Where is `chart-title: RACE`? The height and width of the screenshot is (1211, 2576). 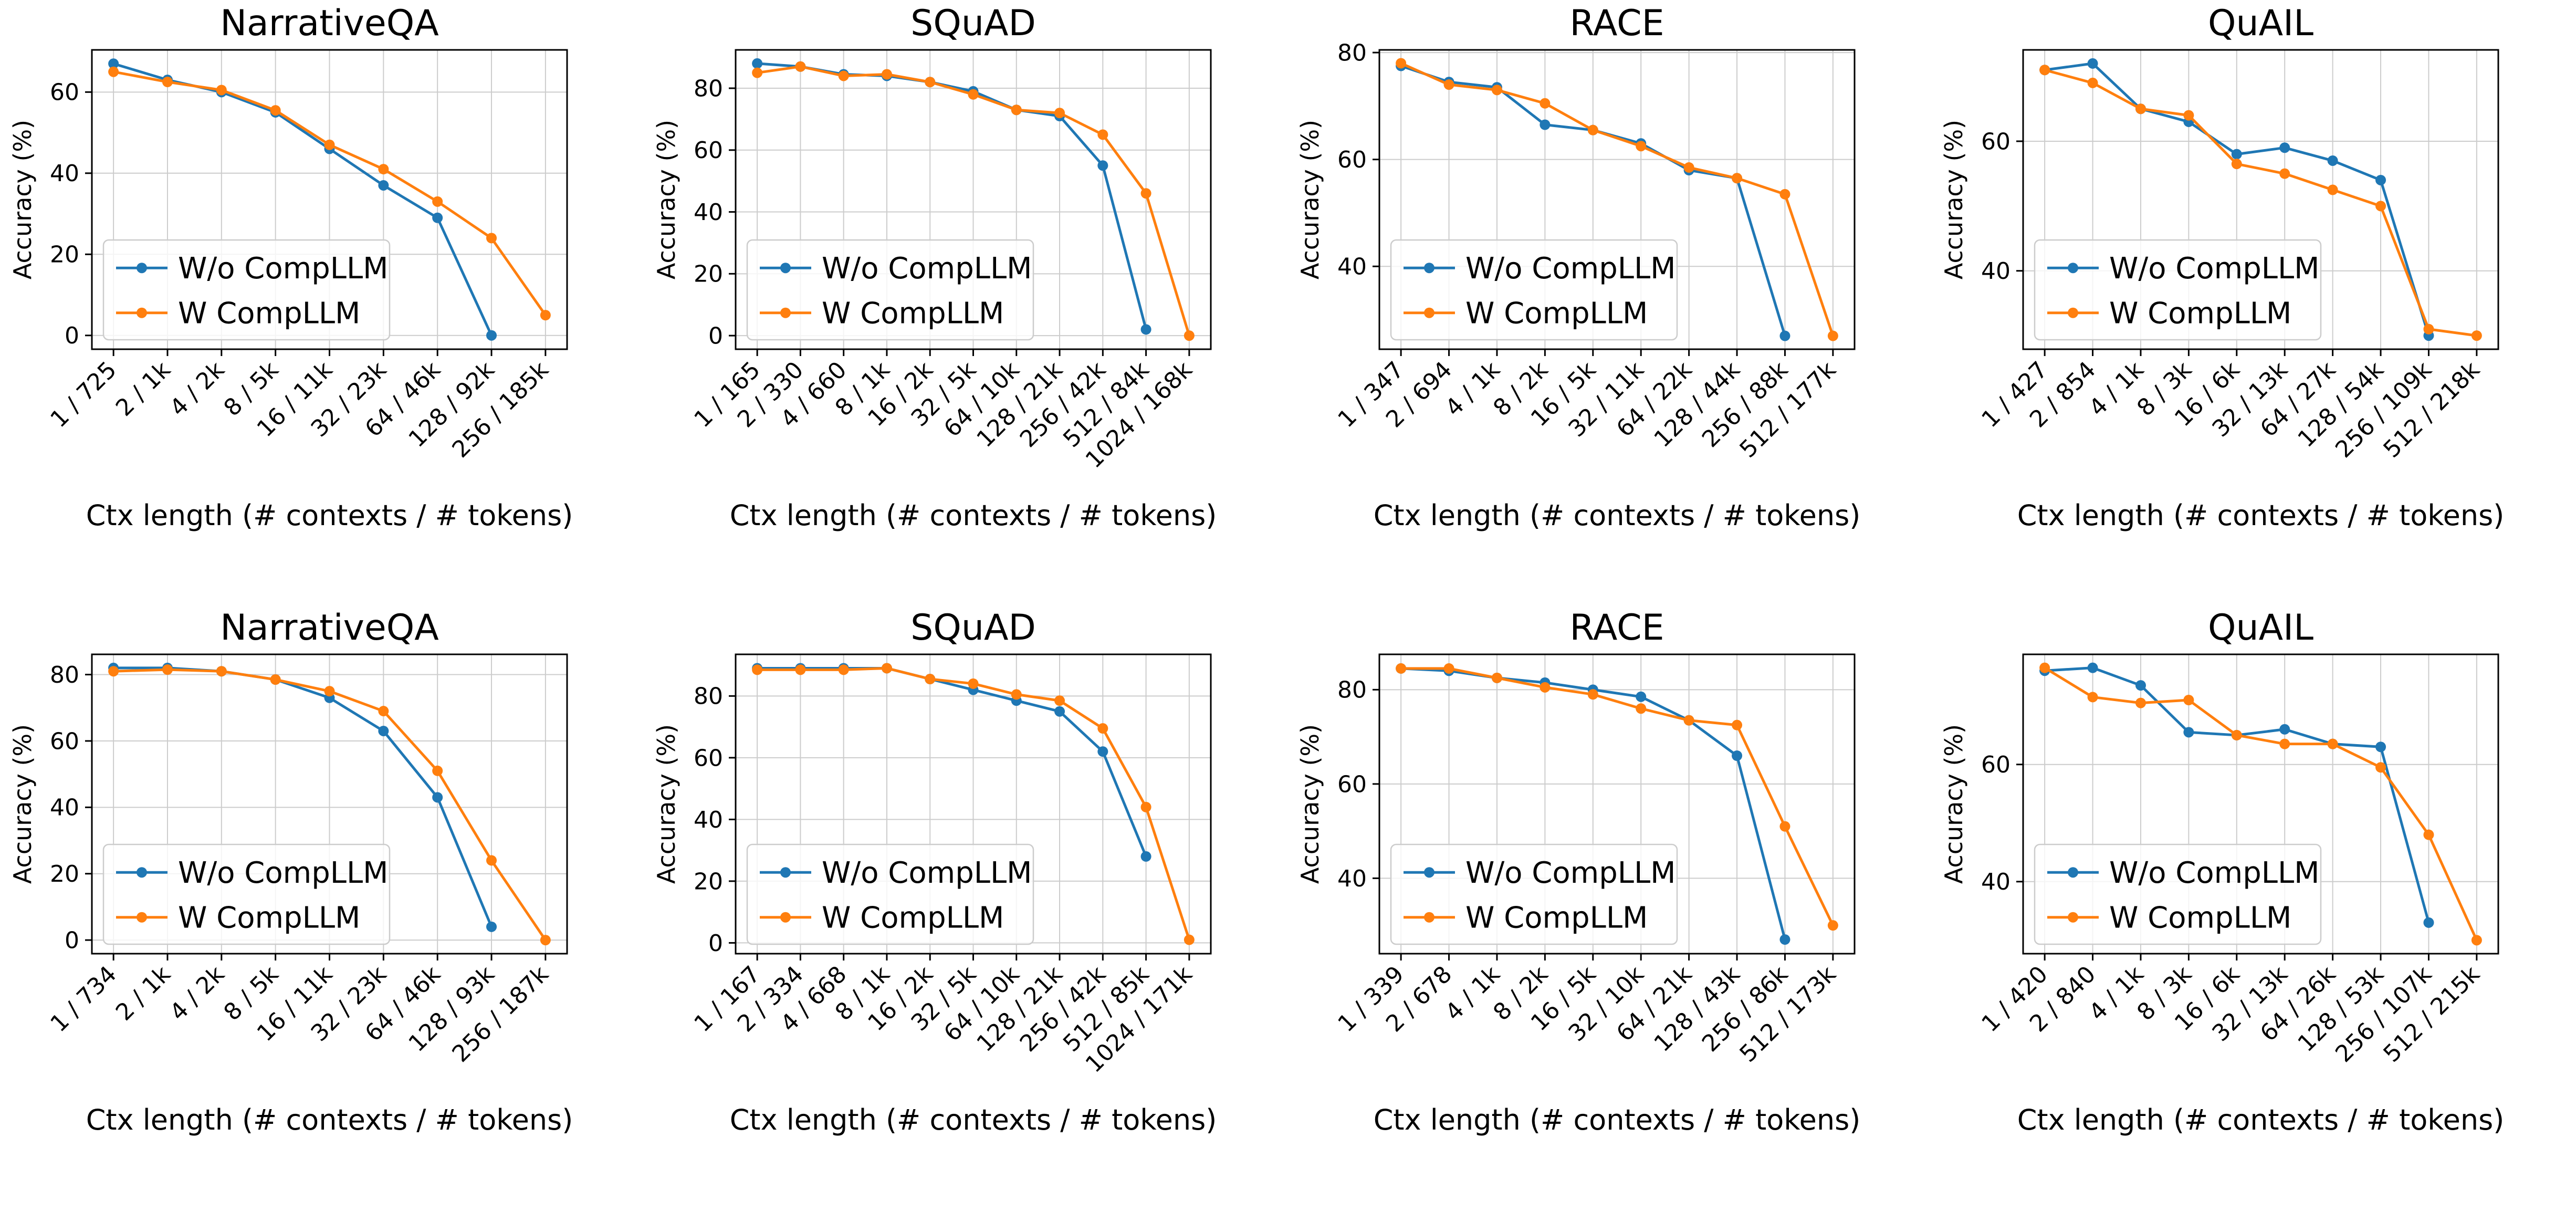
chart-title: RACE is located at coordinates (1616, 628).